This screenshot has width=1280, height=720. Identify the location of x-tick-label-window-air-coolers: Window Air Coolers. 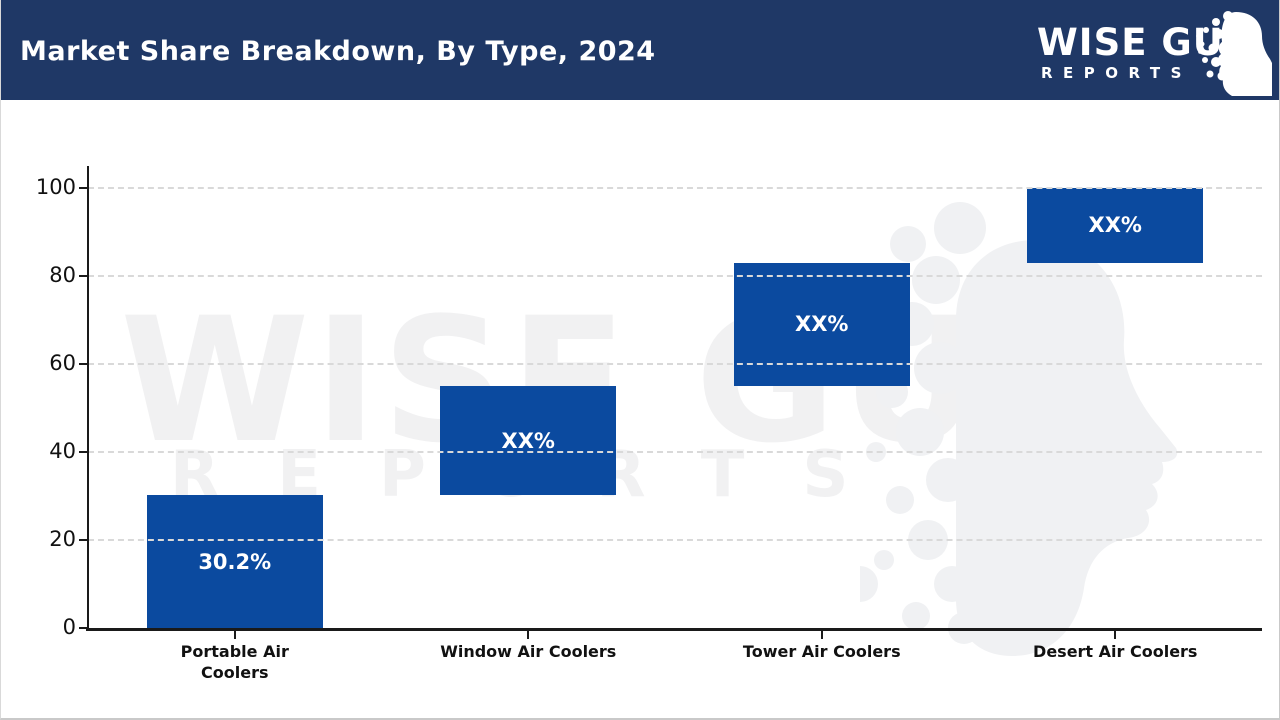
(528, 651).